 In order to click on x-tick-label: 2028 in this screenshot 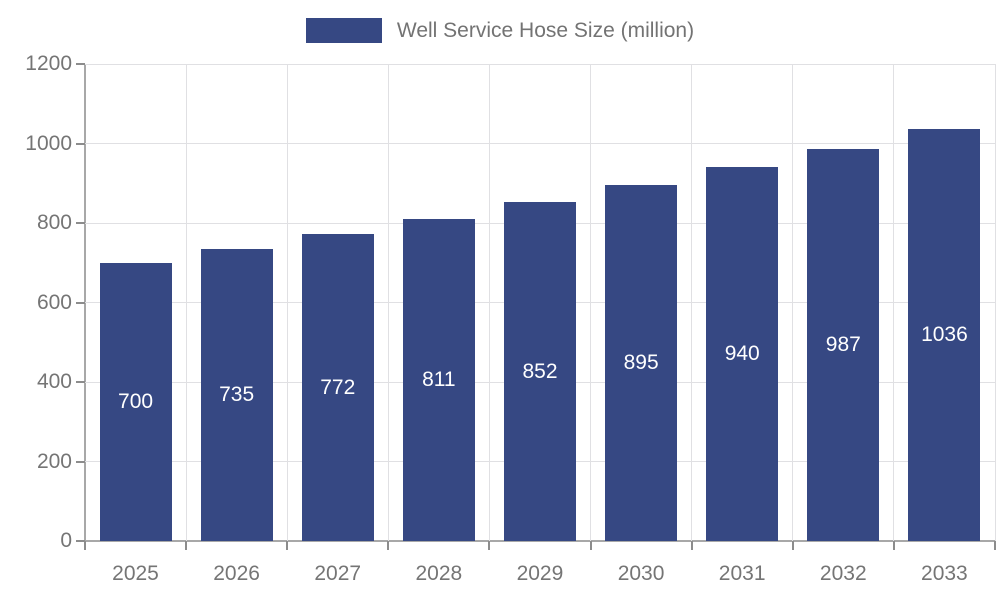, I will do `click(439, 573)`.